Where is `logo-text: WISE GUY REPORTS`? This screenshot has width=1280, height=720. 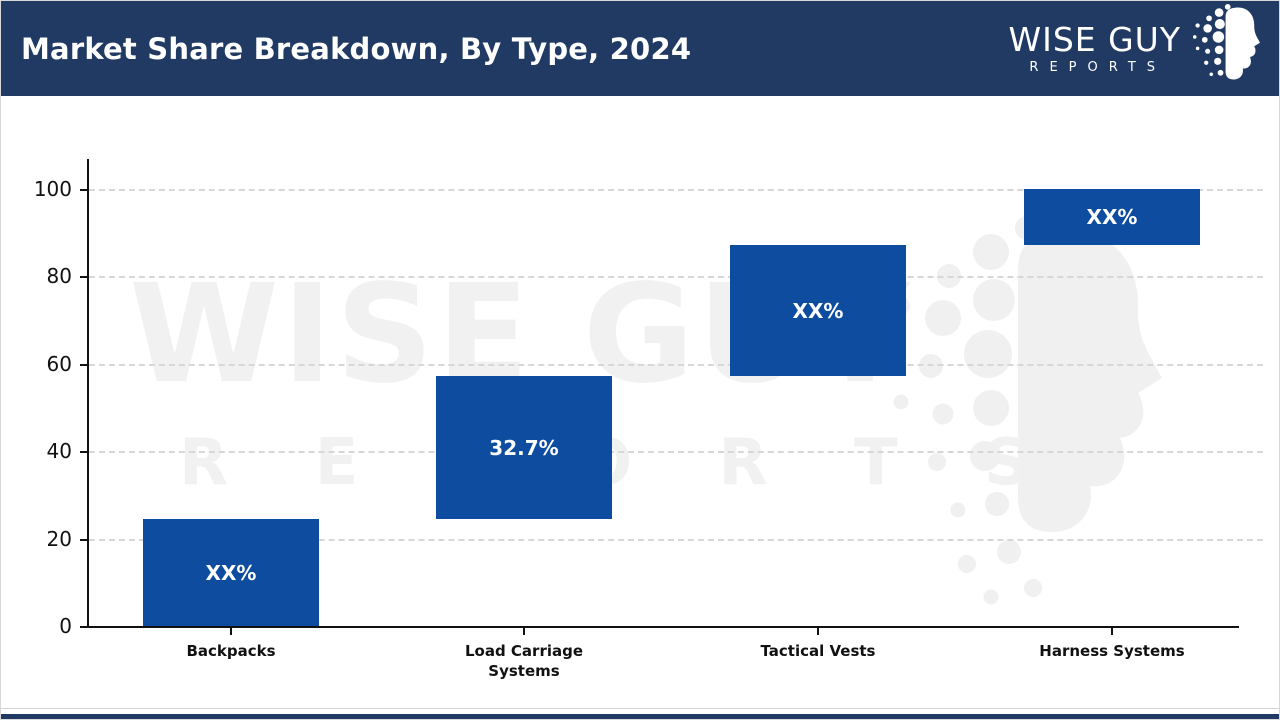 logo-text: WISE GUY REPORTS is located at coordinates (1094, 48).